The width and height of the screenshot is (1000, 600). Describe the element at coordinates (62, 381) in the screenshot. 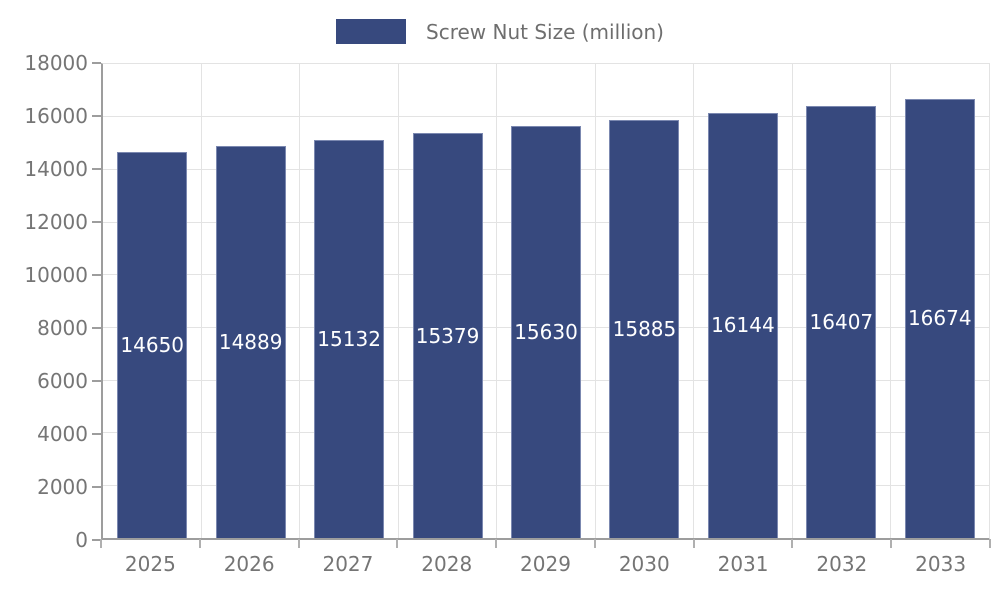

I see `y-tick-label: 6000` at that location.